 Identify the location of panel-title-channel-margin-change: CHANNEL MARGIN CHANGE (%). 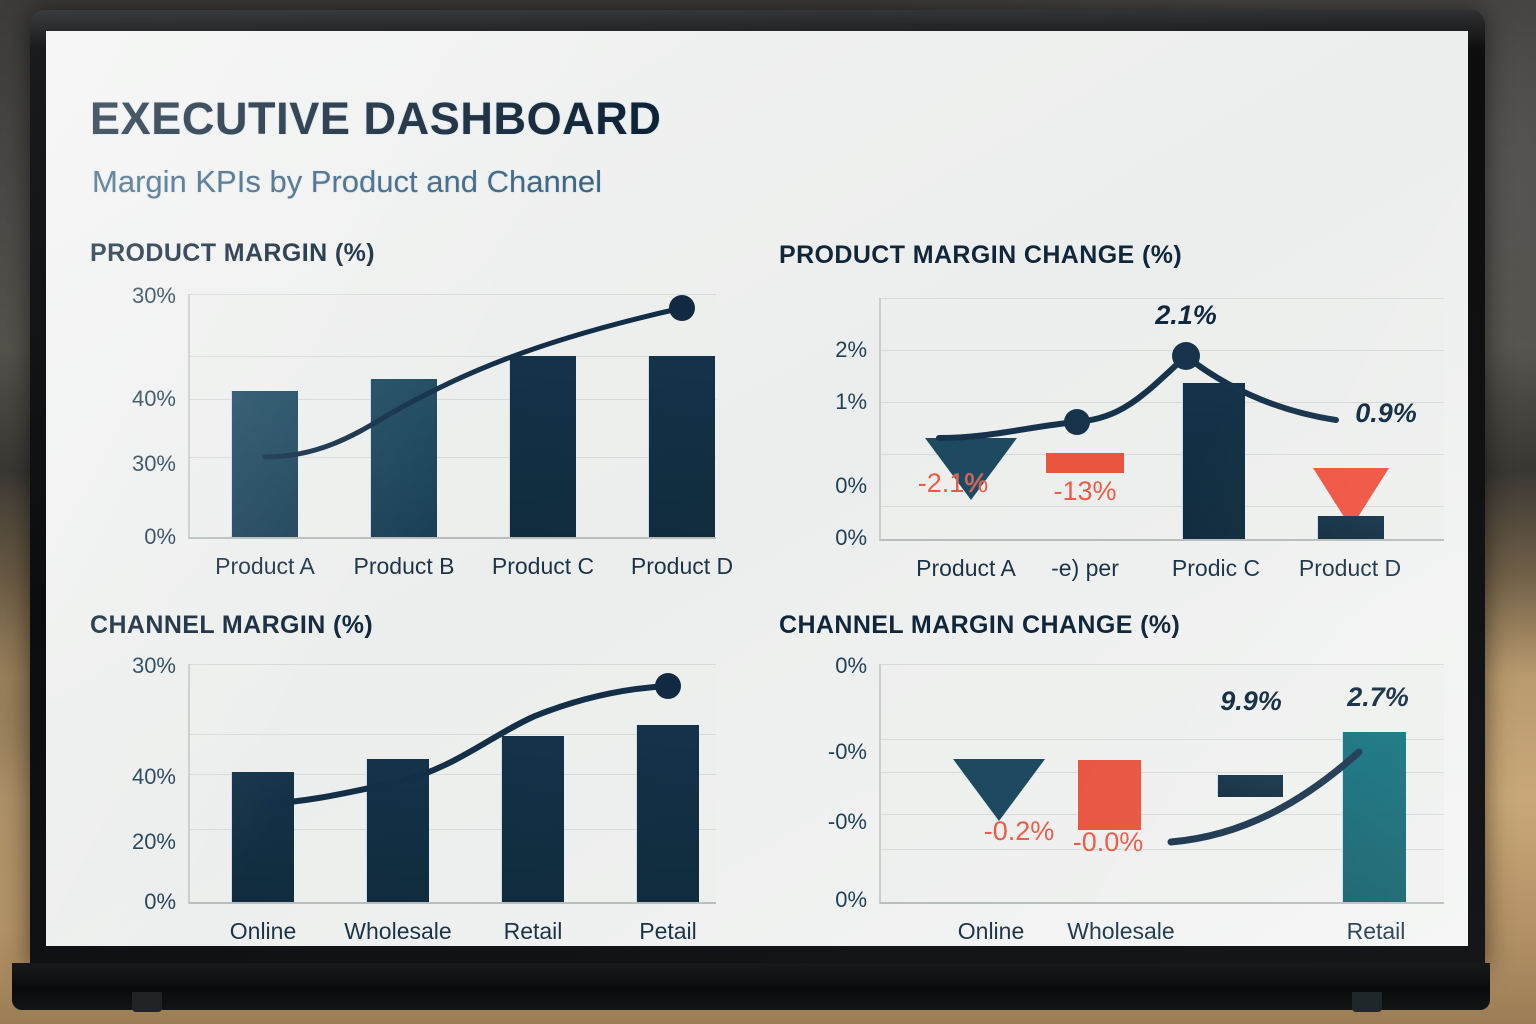
(980, 625).